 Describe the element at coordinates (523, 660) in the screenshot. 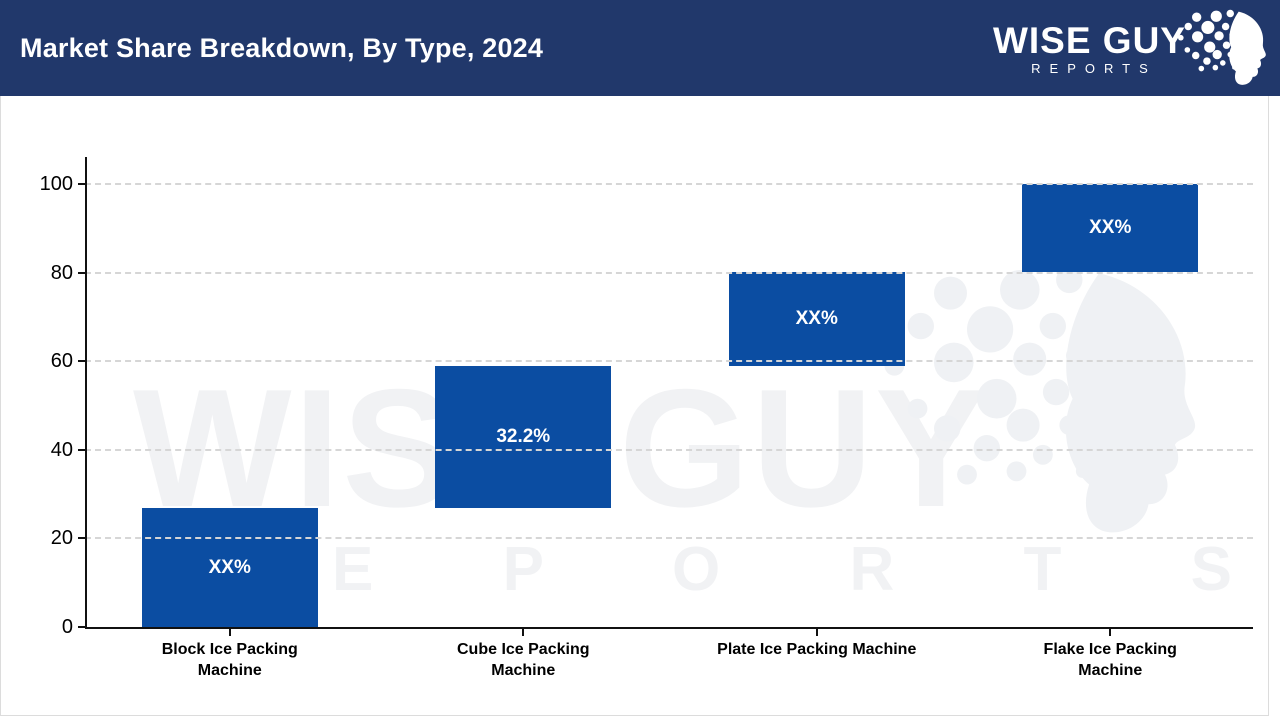

I see `x-tick-label: Cube Ice Packing Machine` at that location.